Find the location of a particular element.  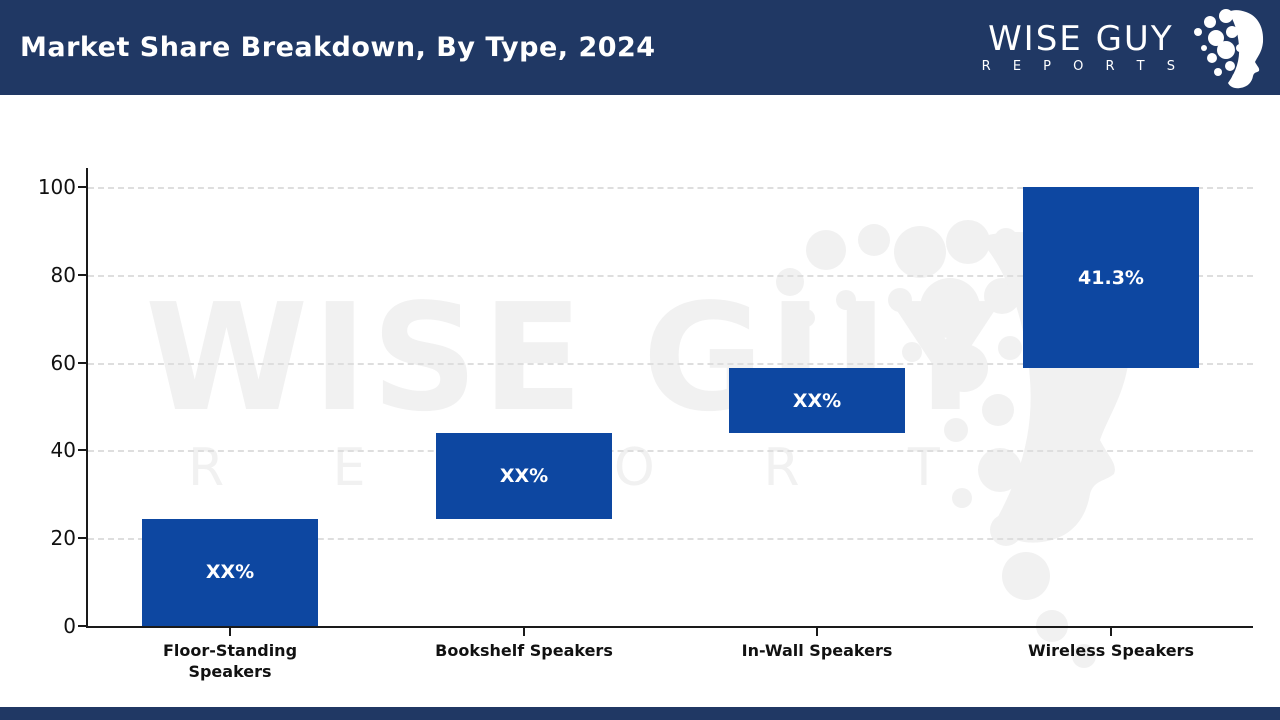

brand-logo: WISE GUY R E P O R T S is located at coordinates (1122, 48).